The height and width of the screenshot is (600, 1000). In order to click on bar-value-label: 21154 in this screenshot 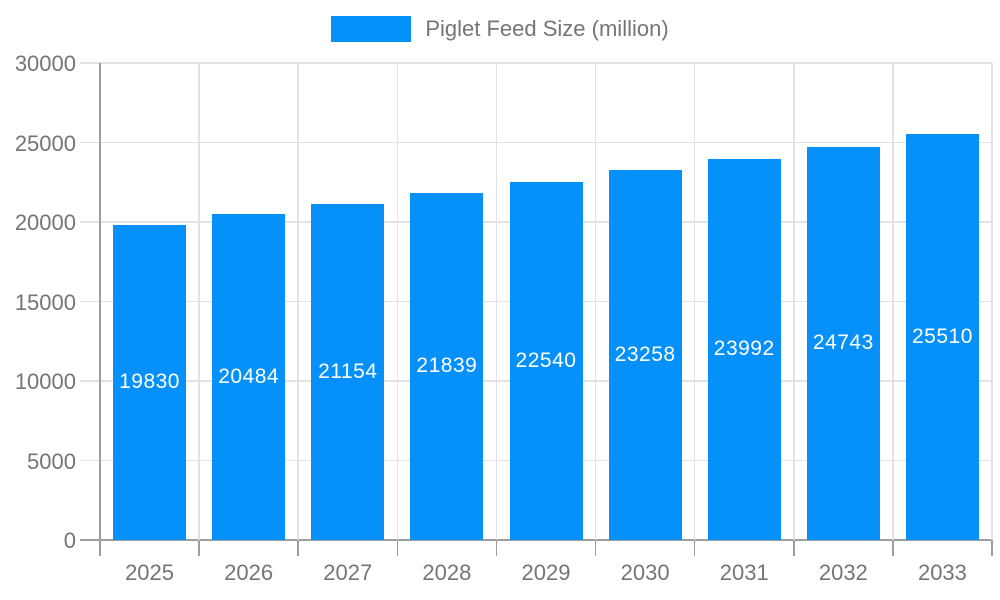, I will do `click(348, 371)`.